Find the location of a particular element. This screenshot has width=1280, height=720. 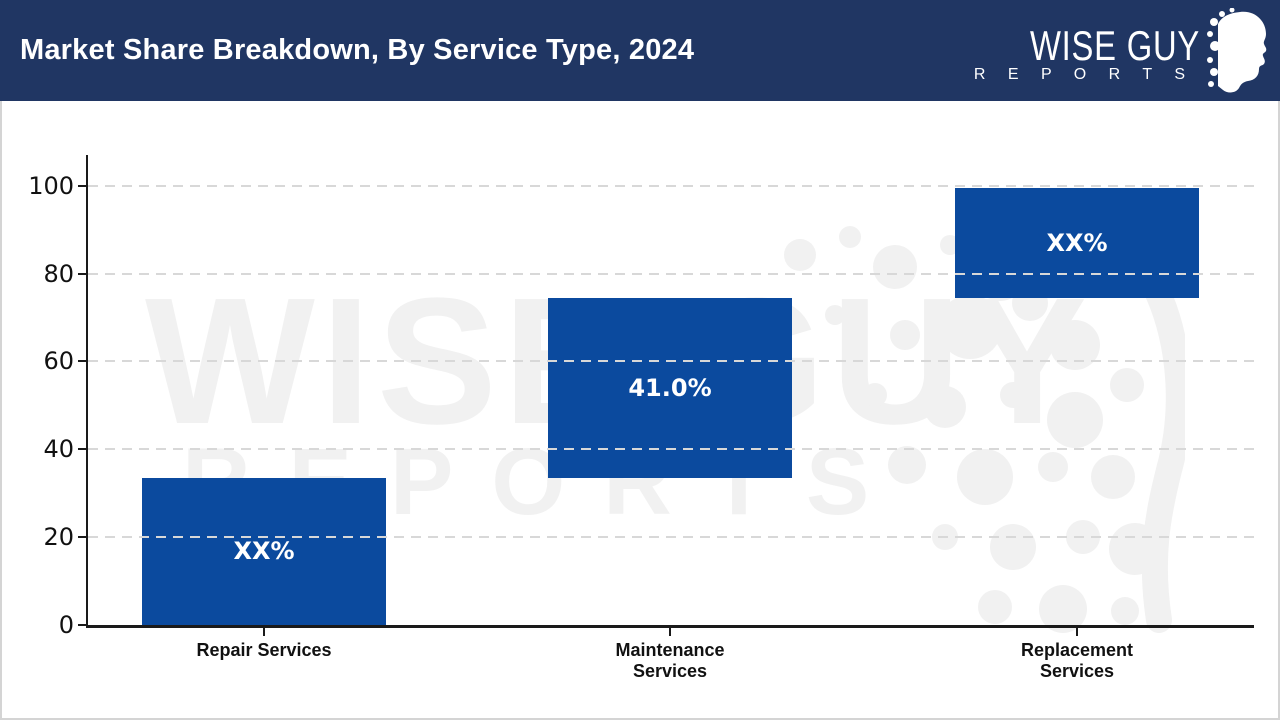

y-tick-label: 80 is located at coordinates (58, 273).